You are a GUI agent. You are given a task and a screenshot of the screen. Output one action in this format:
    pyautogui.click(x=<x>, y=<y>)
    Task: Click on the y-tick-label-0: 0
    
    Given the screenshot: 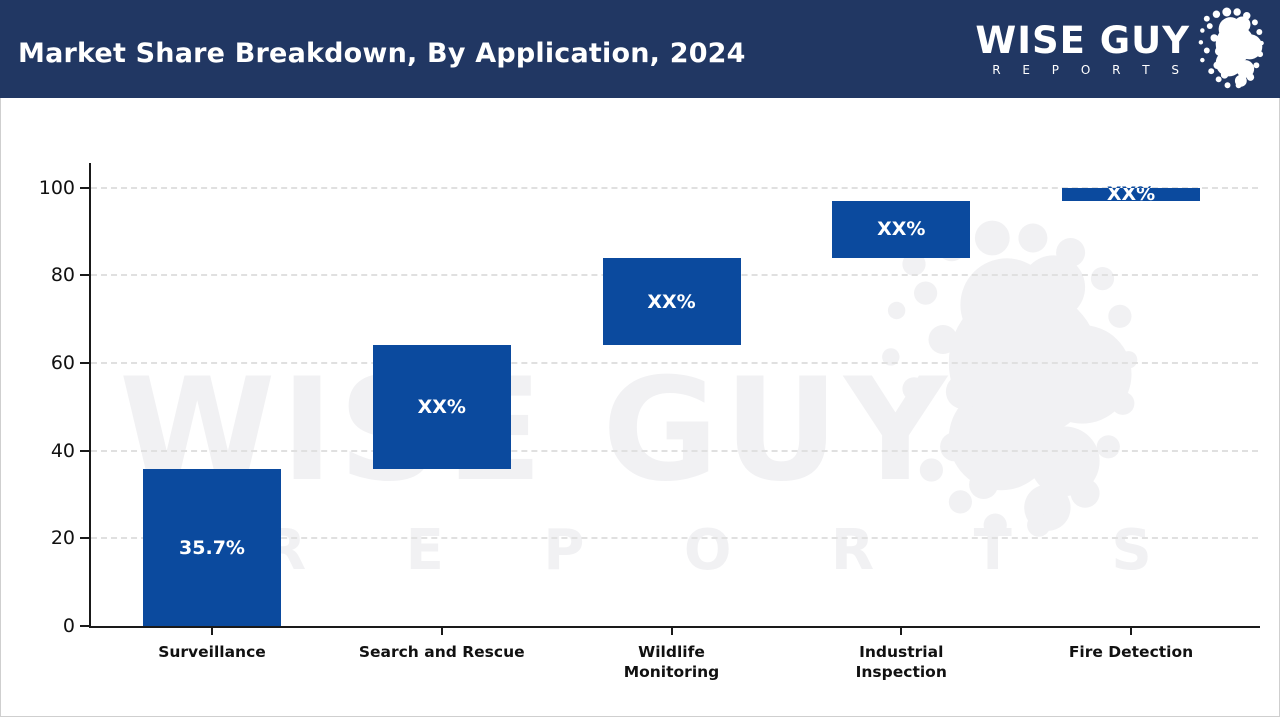 What is the action you would take?
    pyautogui.click(x=68, y=626)
    